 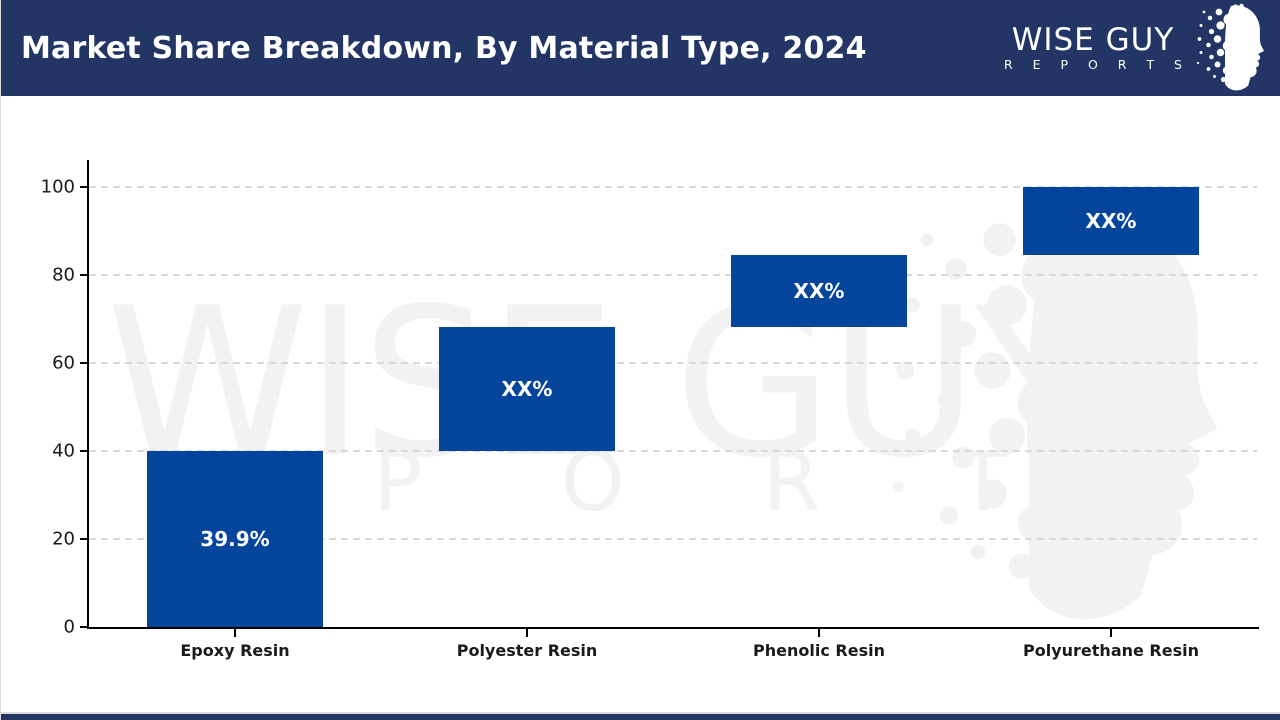 What do you see at coordinates (1096, 64) in the screenshot?
I see `logo-subtitle: R E P O R T S` at bounding box center [1096, 64].